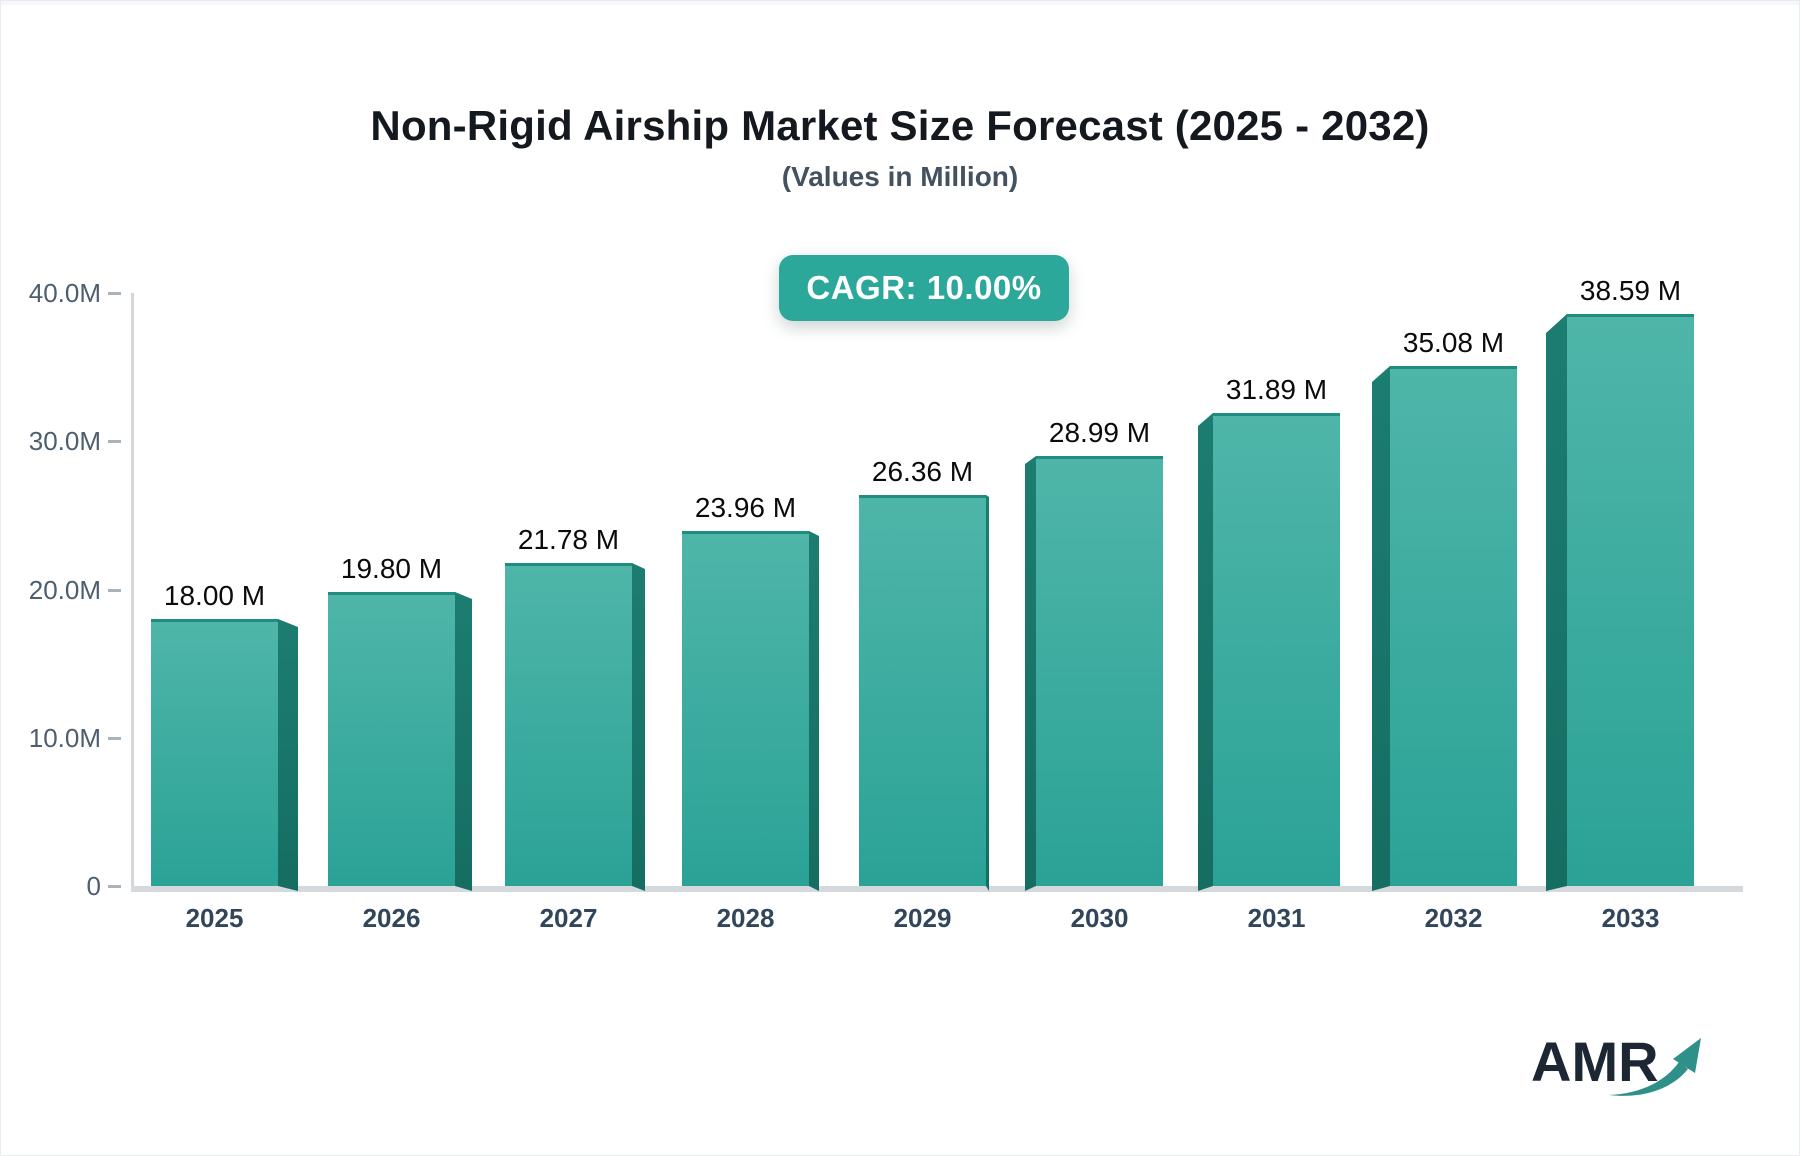 The height and width of the screenshot is (1156, 1800). I want to click on cagr-badge: CAGR: 10.00%, so click(924, 288).